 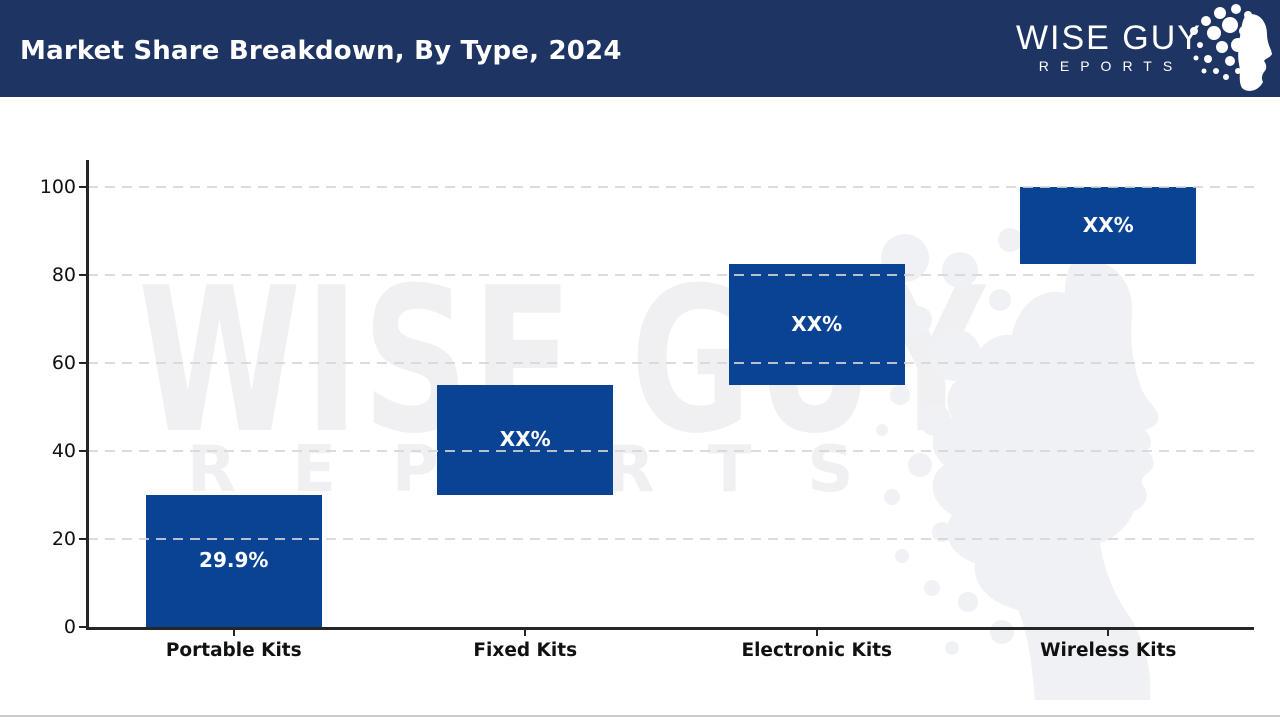 I want to click on y-tick-label-40: 40, so click(x=63, y=451).